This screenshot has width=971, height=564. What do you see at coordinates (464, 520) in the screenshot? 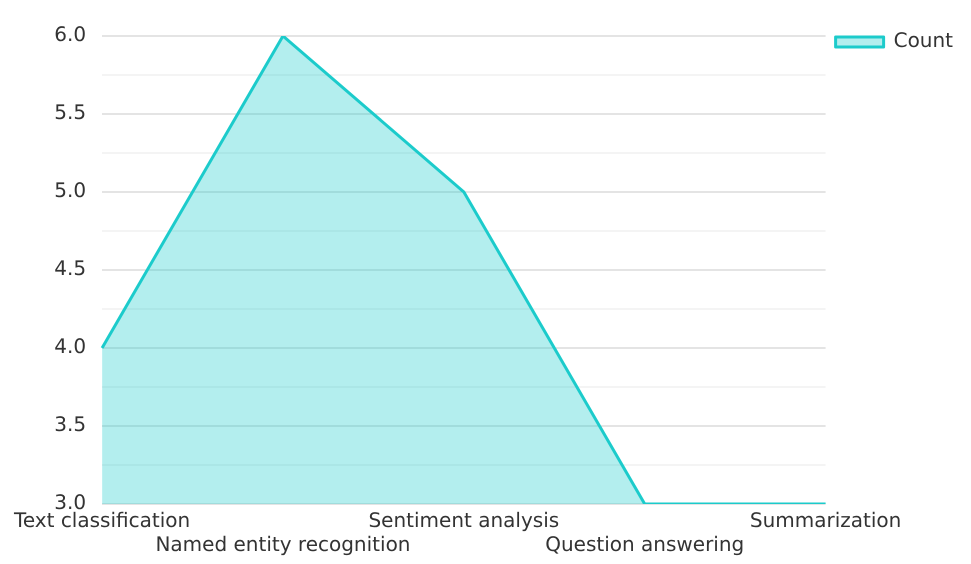
I see `x-tick-label: Sentiment analysis` at bounding box center [464, 520].